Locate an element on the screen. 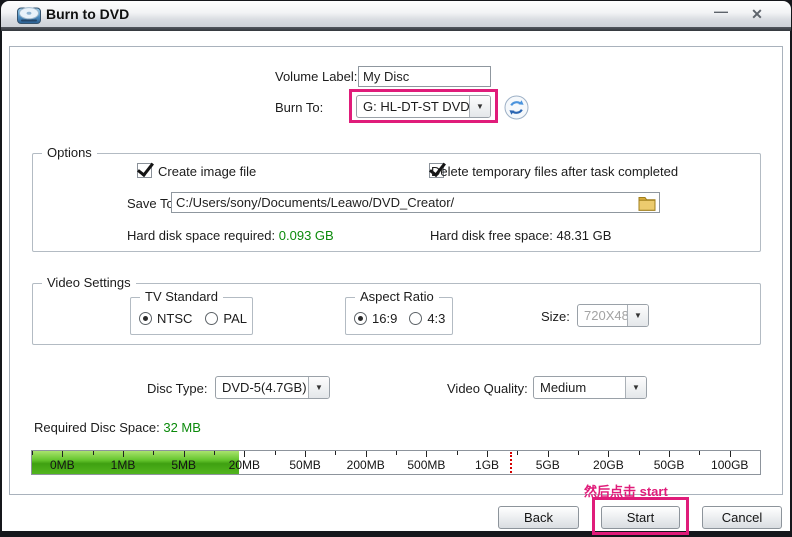 The width and height of the screenshot is (792, 537). scale-label: 500MB is located at coordinates (426, 465).